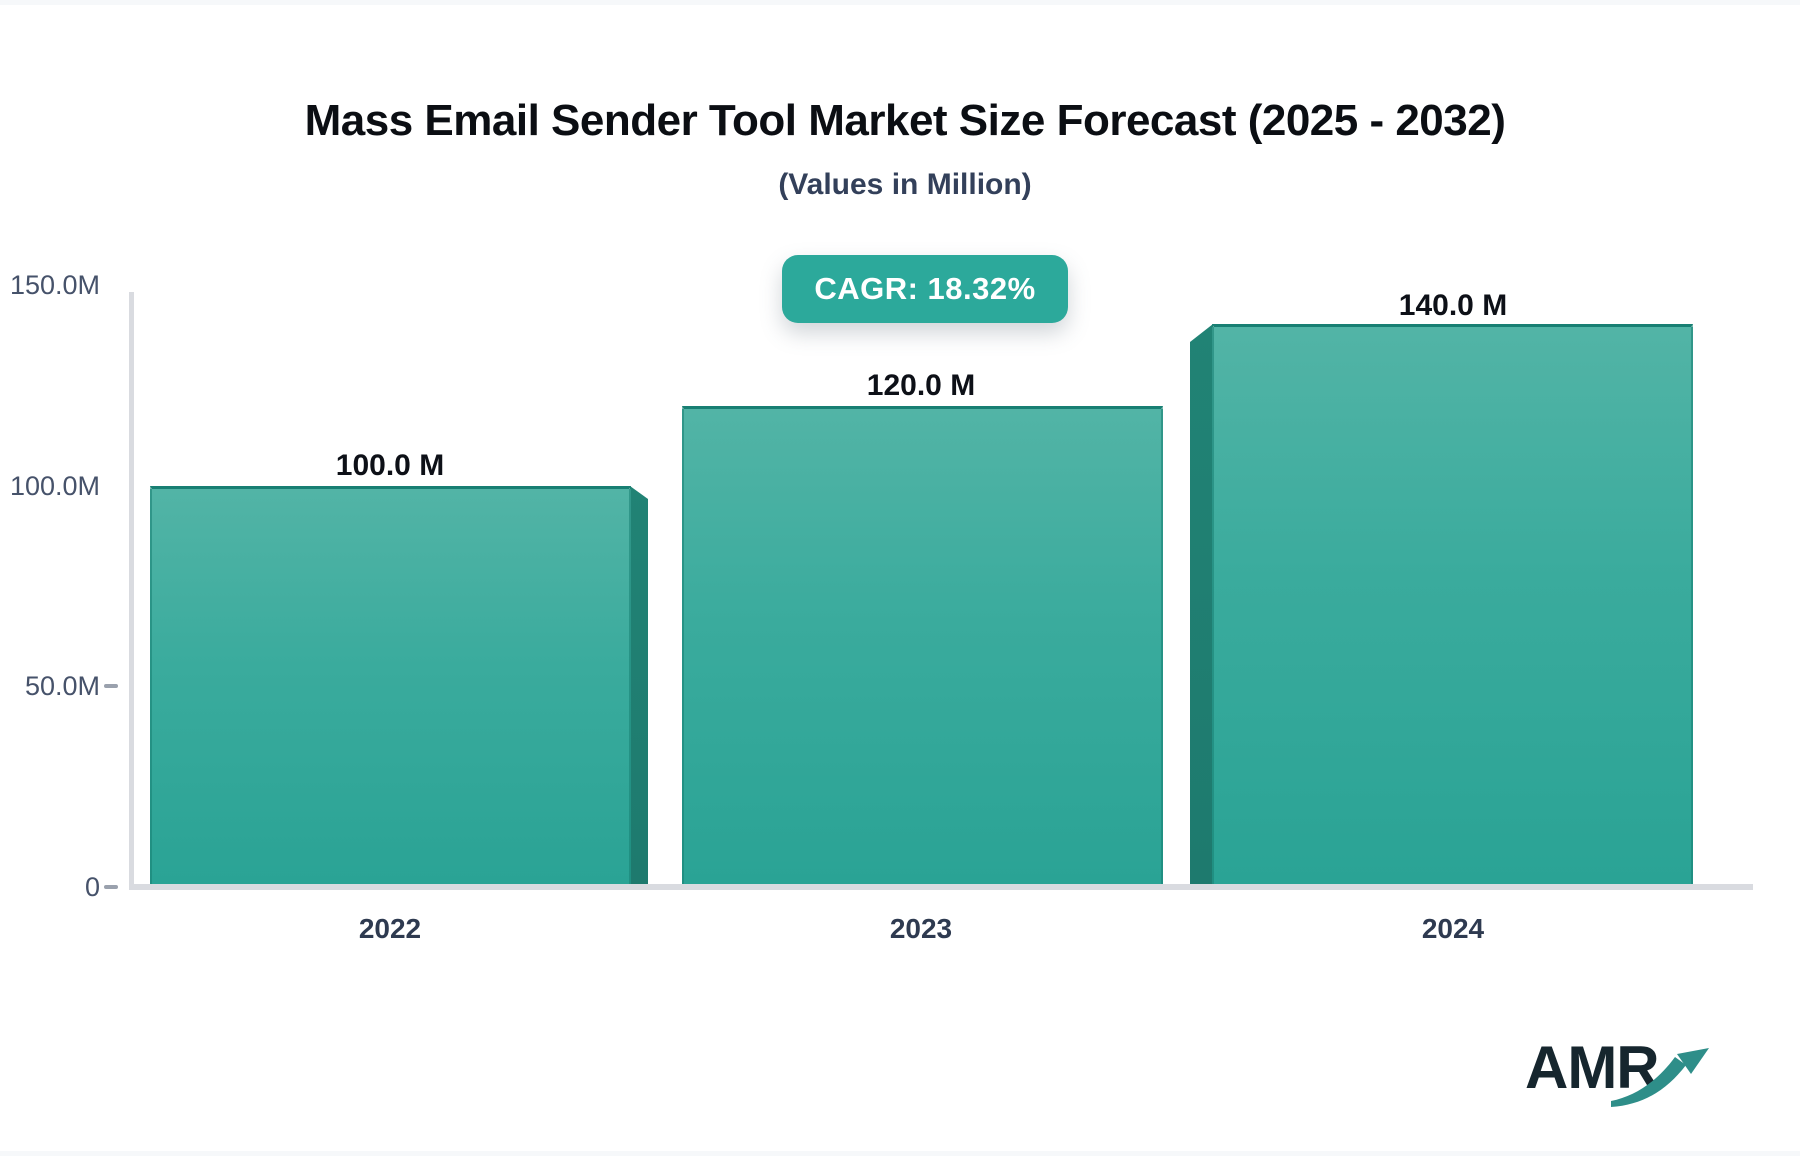 The image size is (1800, 1156). Describe the element at coordinates (54, 285) in the screenshot. I see `y-tick-label-150: 150.0M` at that location.